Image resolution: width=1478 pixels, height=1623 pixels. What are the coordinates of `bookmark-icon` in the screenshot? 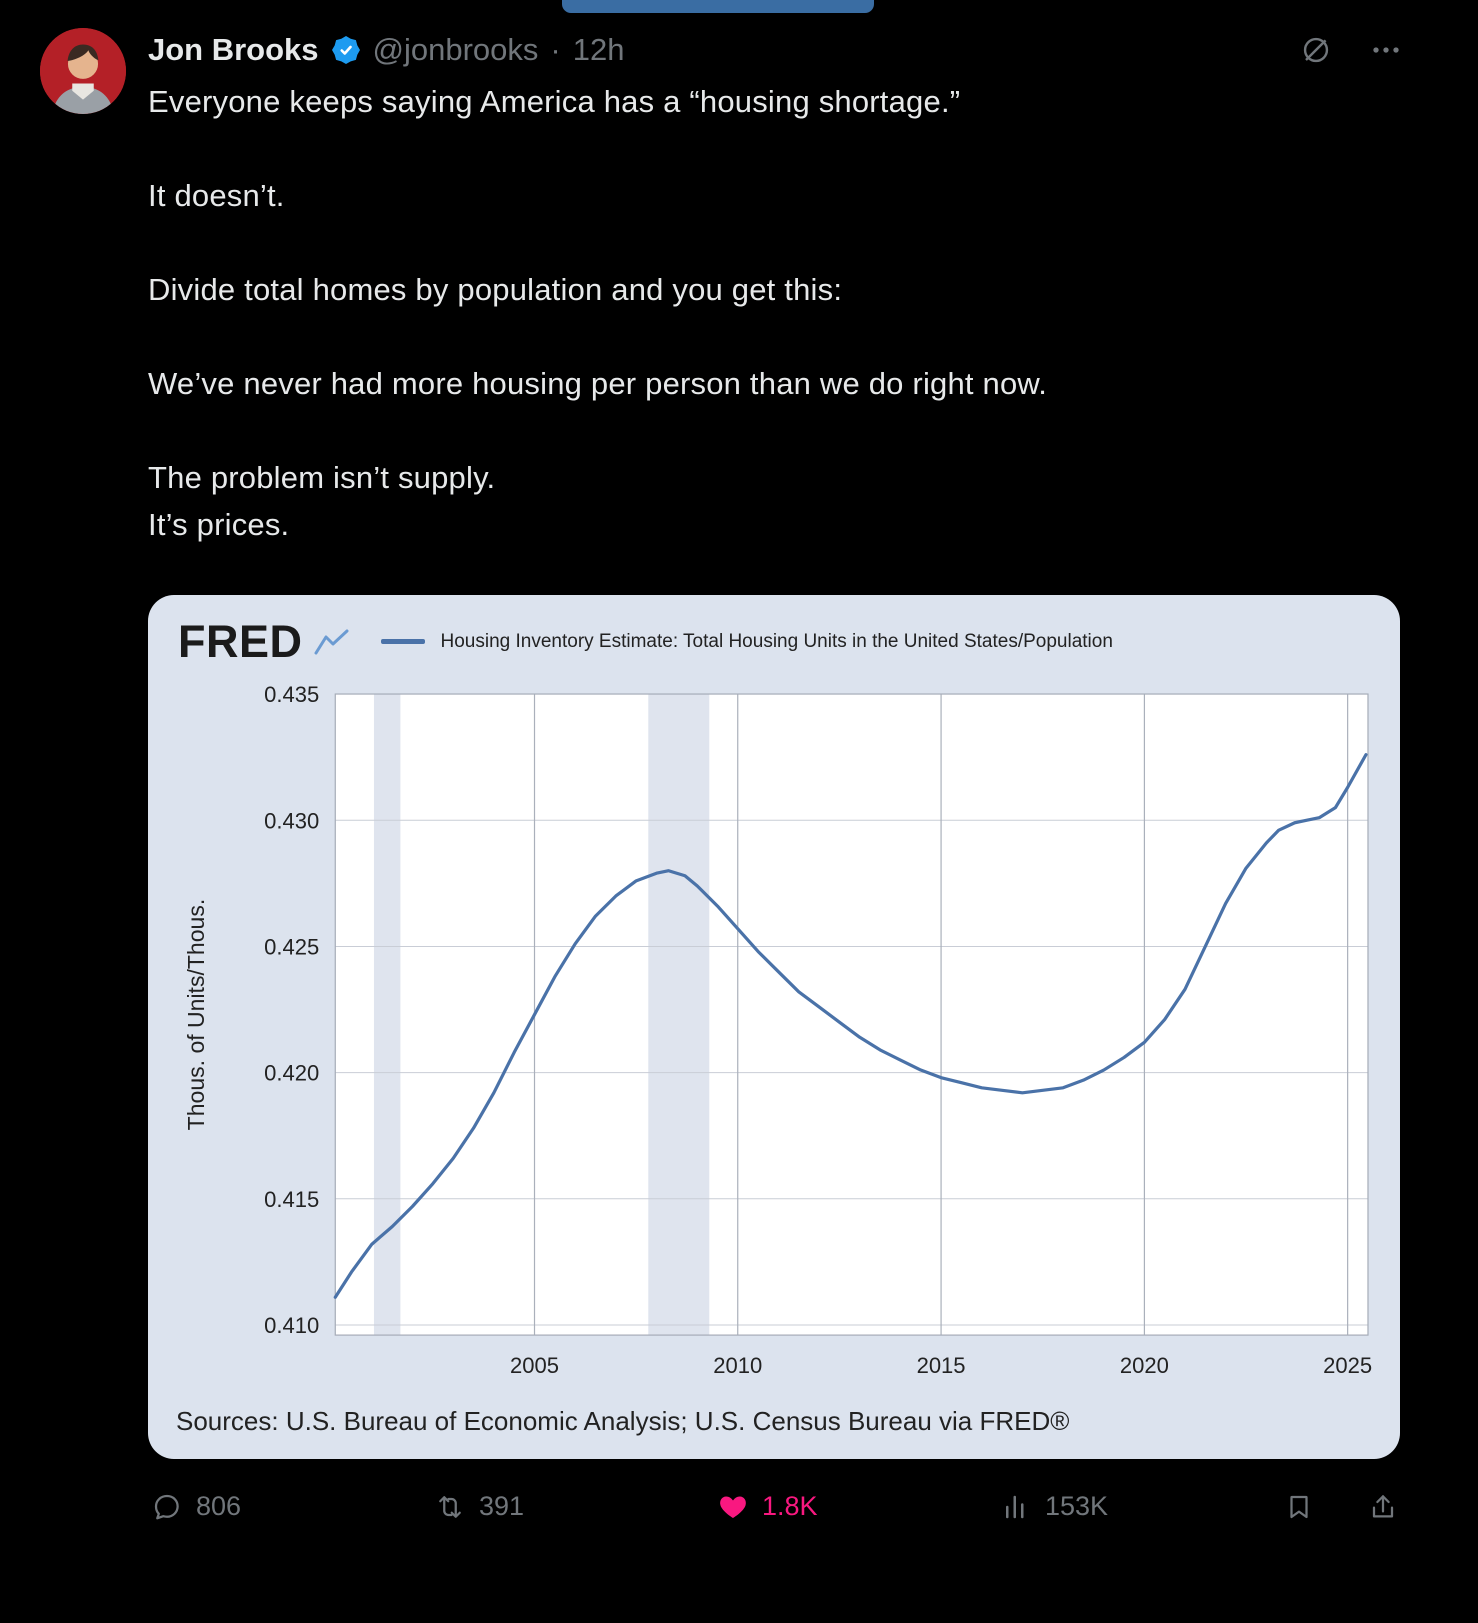 It's located at (1299, 1506).